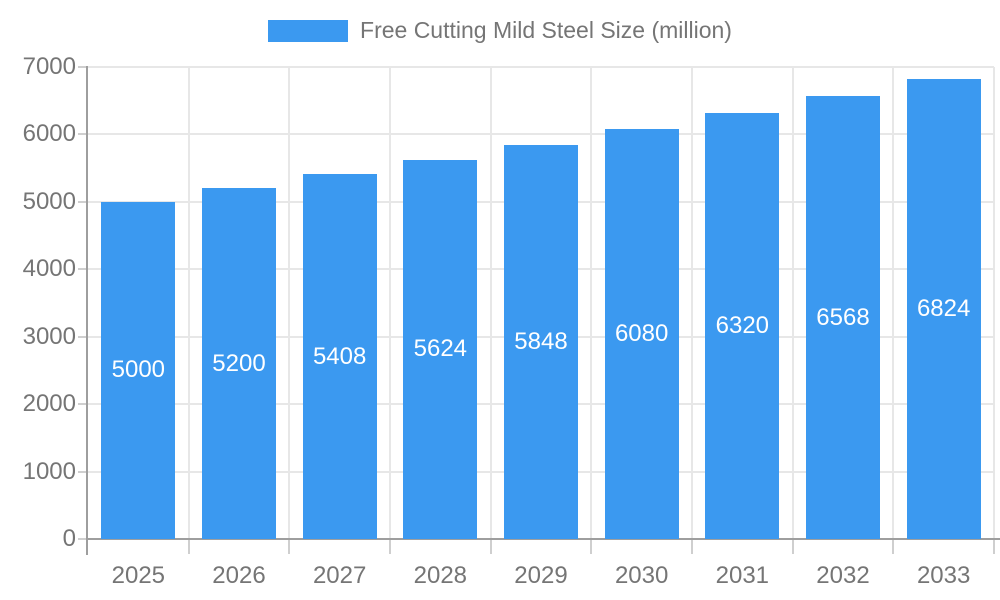 Image resolution: width=1000 pixels, height=600 pixels. What do you see at coordinates (641, 575) in the screenshot?
I see `x-axis-tick-label: 2030` at bounding box center [641, 575].